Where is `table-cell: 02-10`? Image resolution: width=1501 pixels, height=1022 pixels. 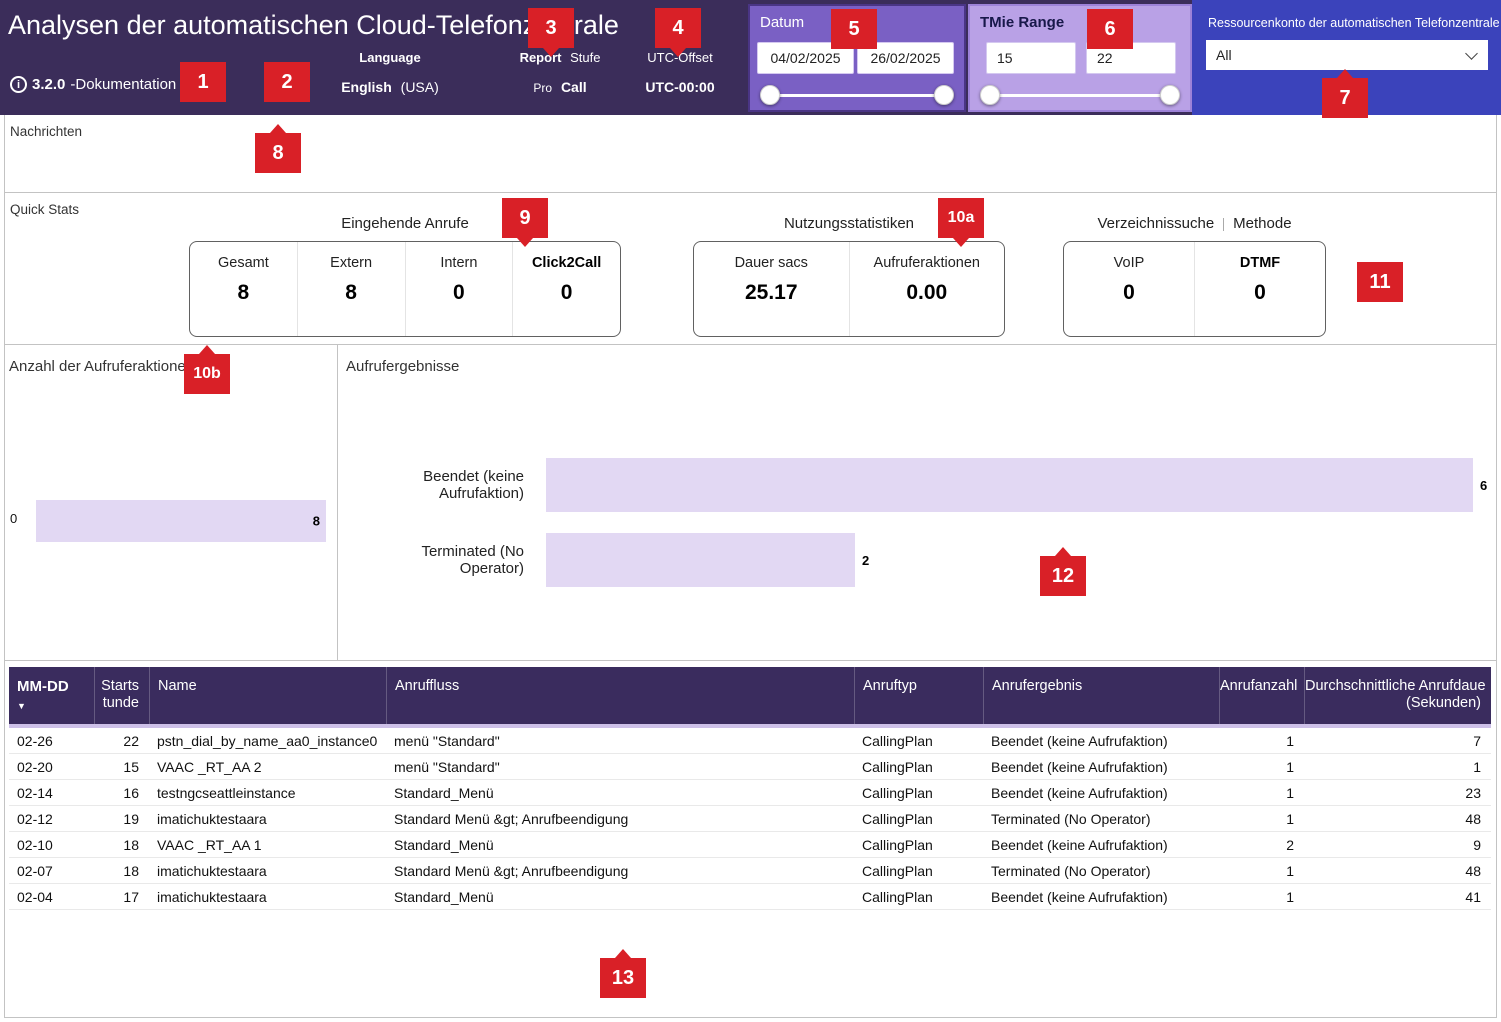 table-cell: 02-10 is located at coordinates (35, 844).